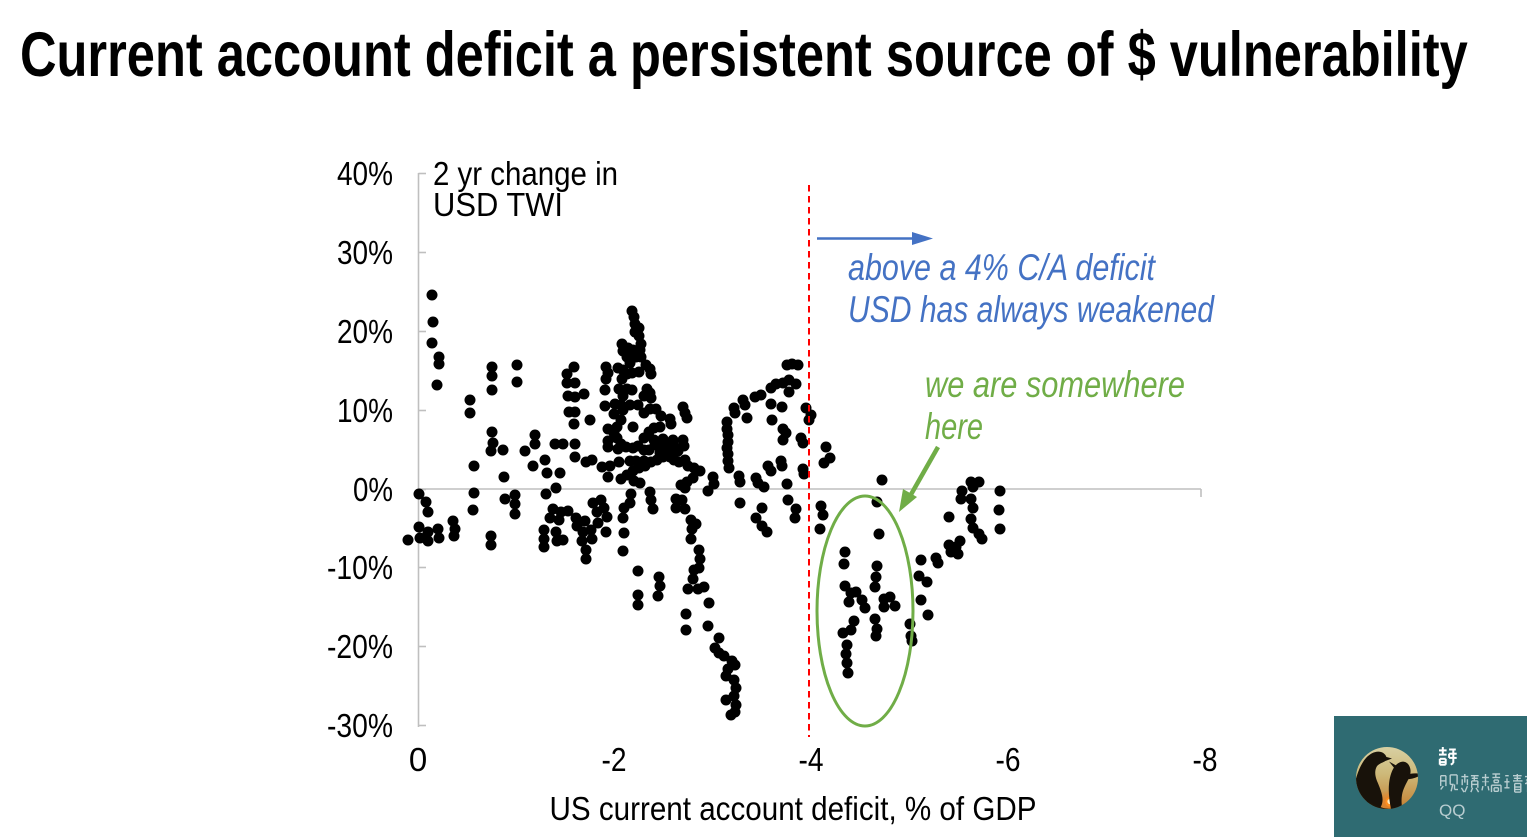  What do you see at coordinates (365, 331) in the screenshot?
I see `svg-text: 20%` at bounding box center [365, 331].